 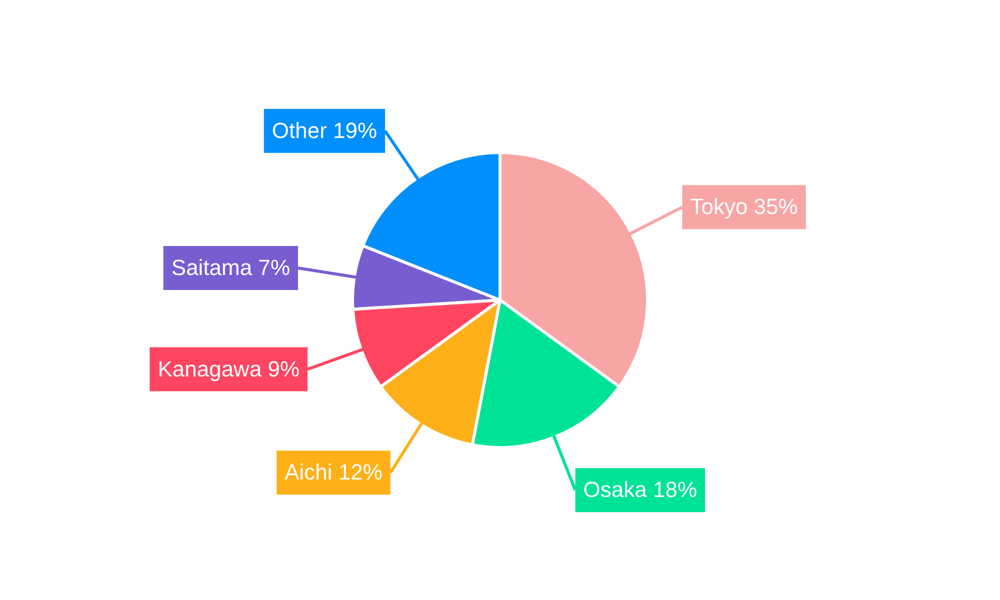 I want to click on slice-label: Aichi 12%, so click(x=333, y=472).